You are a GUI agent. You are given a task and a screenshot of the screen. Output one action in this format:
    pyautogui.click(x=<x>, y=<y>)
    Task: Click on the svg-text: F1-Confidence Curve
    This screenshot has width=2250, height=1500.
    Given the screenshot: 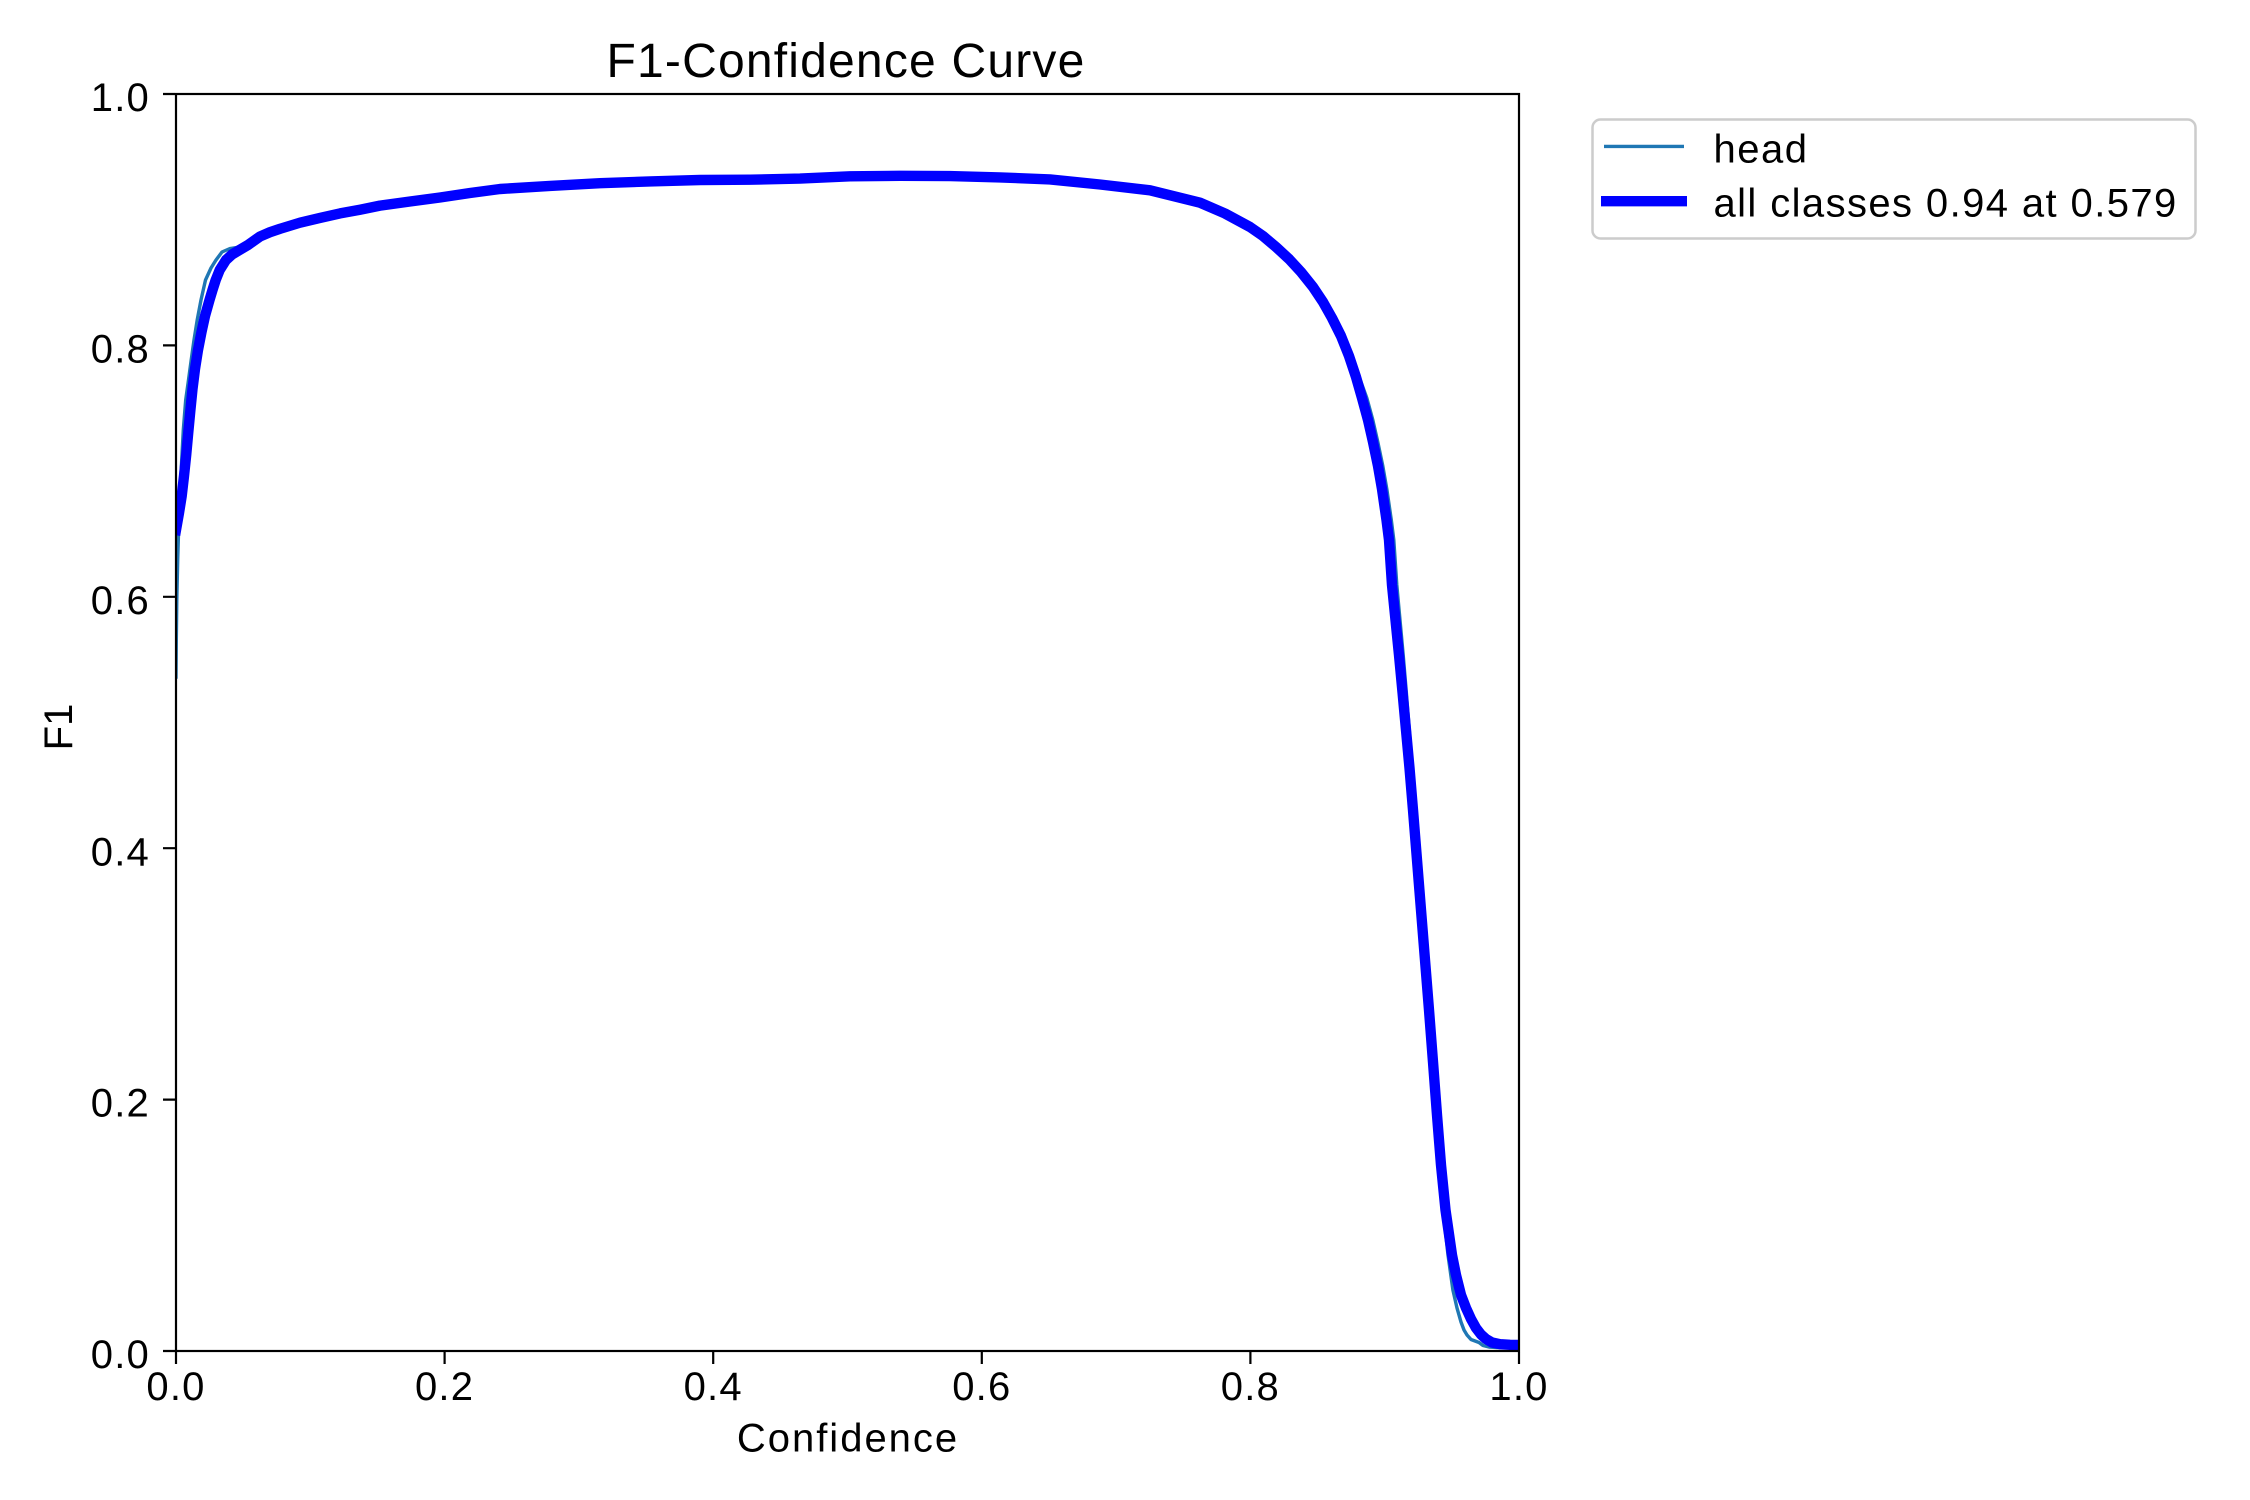 What is the action you would take?
    pyautogui.click(x=845, y=61)
    